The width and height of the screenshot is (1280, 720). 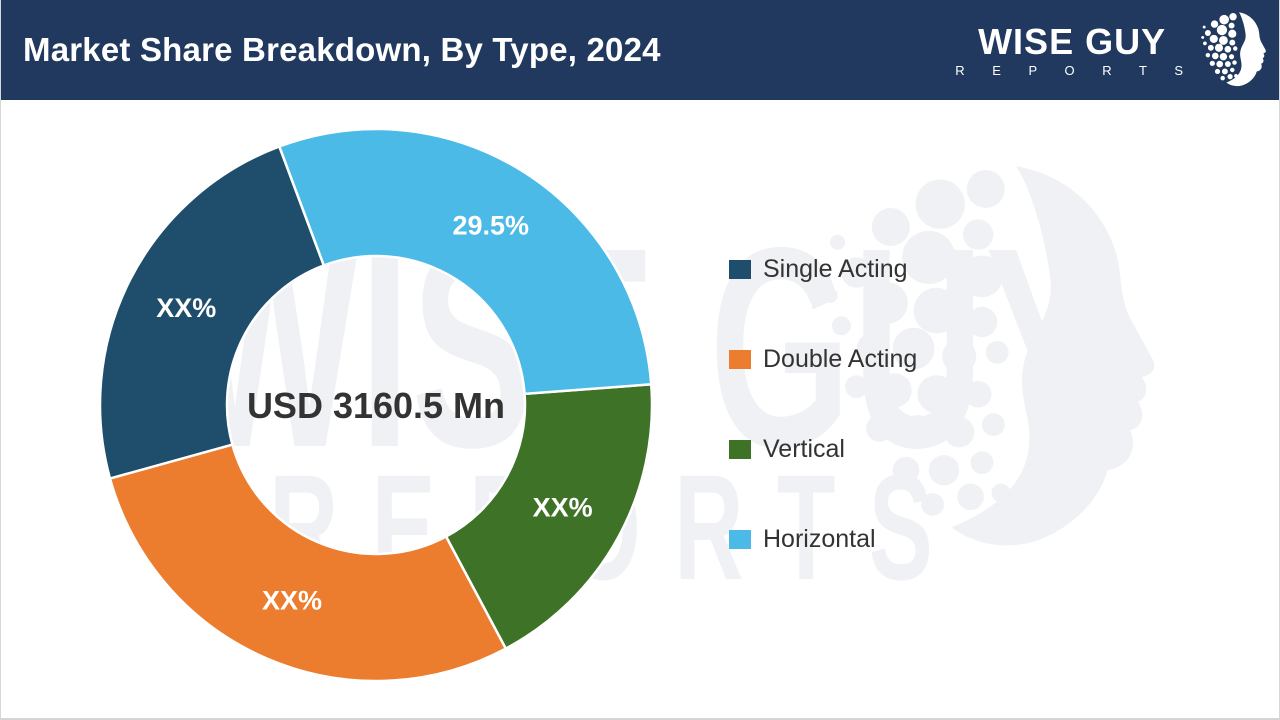 What do you see at coordinates (490, 226) in the screenshot?
I see `slice-value-label: 29.5%` at bounding box center [490, 226].